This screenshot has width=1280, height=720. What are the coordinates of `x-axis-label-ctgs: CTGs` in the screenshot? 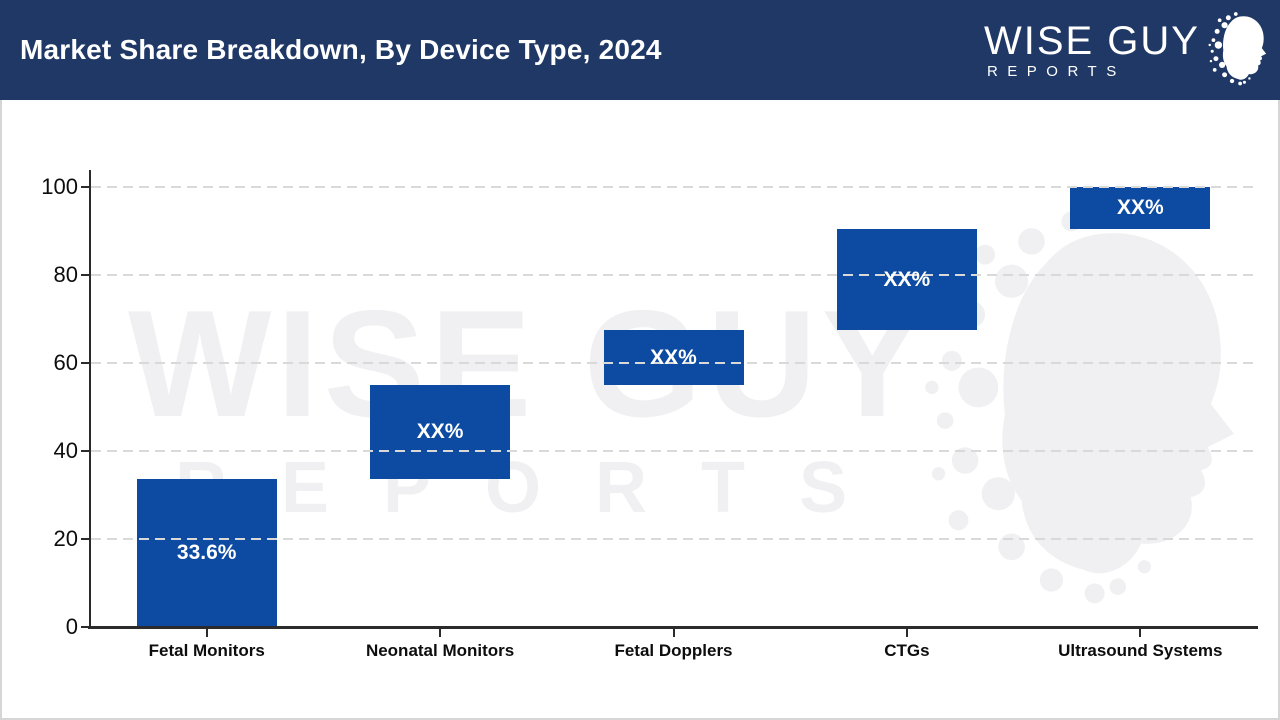 It's located at (907, 650).